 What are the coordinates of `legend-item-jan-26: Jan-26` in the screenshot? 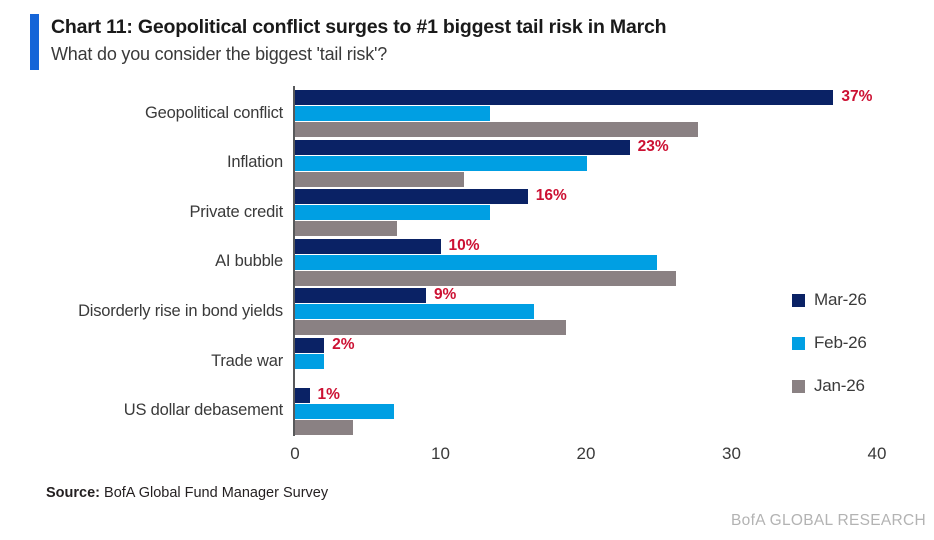 It's located at (828, 386).